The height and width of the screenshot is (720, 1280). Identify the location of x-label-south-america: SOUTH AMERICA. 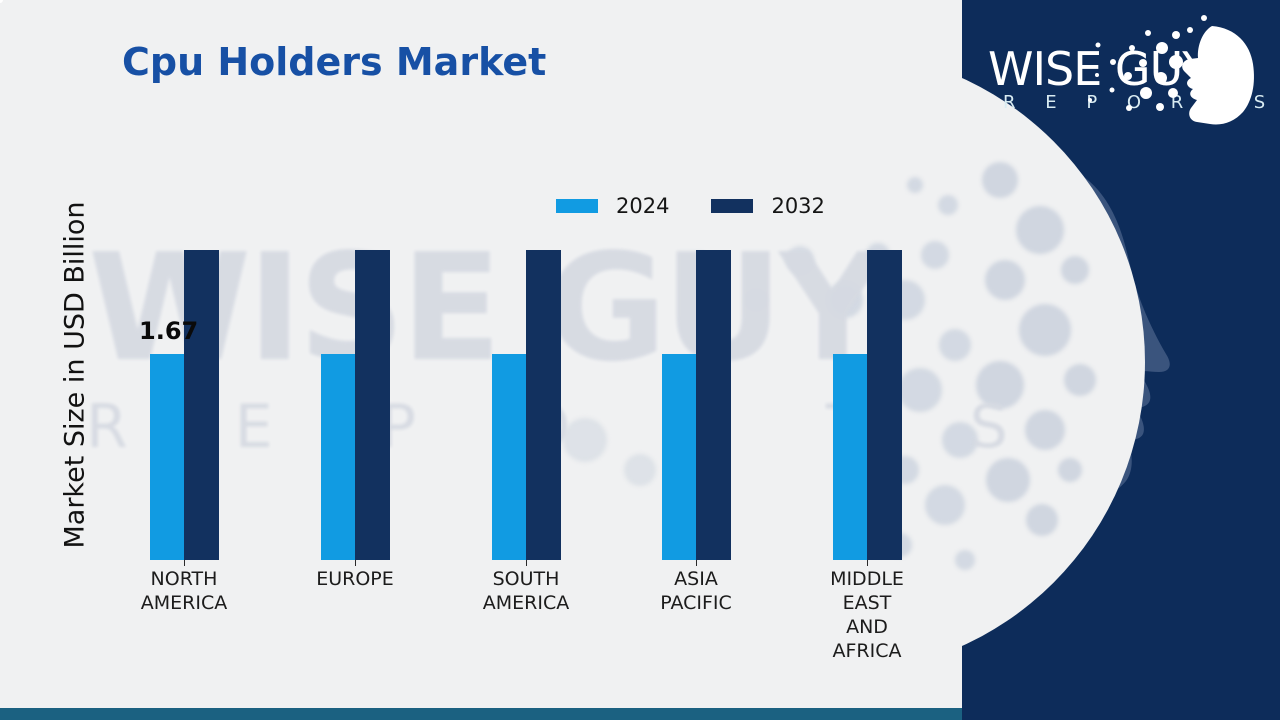
(526, 591).